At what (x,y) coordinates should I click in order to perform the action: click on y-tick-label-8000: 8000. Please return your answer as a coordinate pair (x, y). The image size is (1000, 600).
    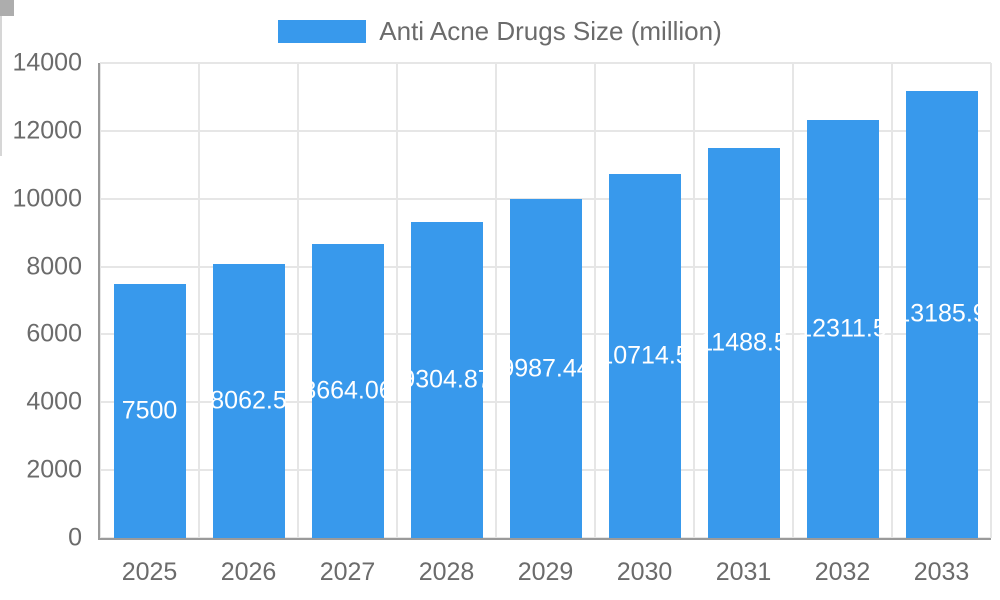
    Looking at the image, I should click on (54, 266).